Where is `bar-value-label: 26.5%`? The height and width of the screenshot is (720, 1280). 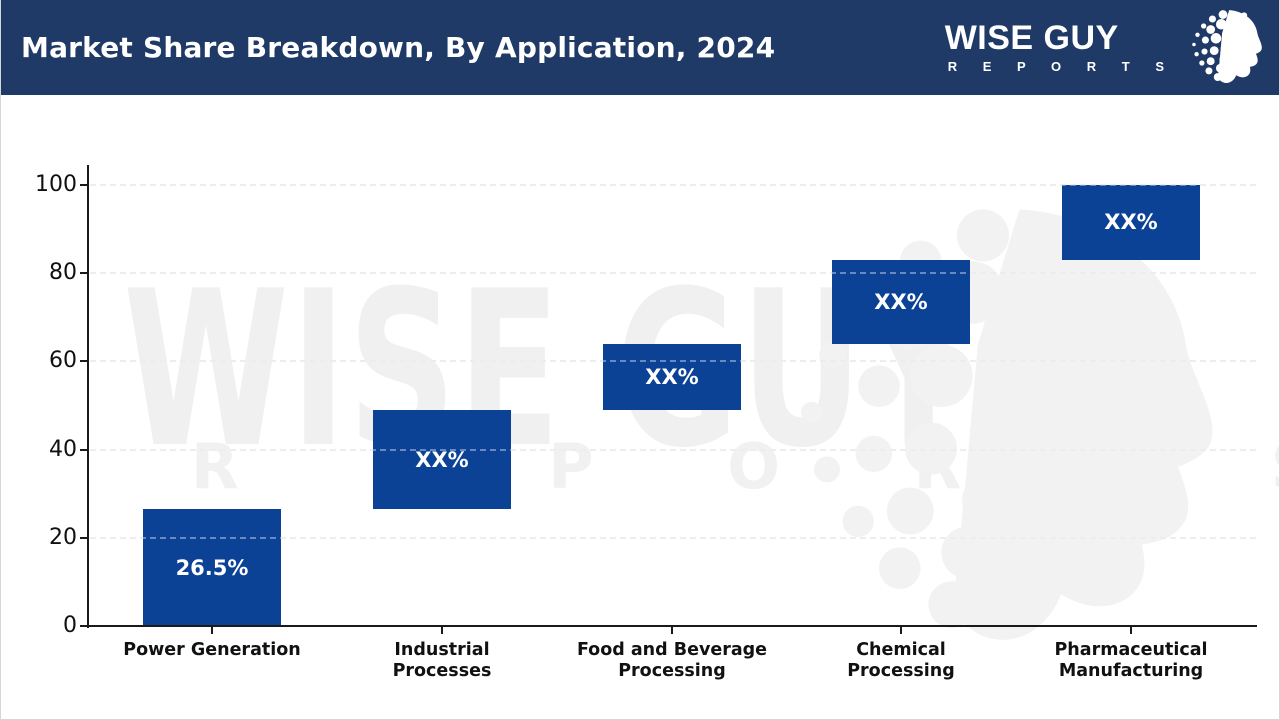 bar-value-label: 26.5% is located at coordinates (212, 567).